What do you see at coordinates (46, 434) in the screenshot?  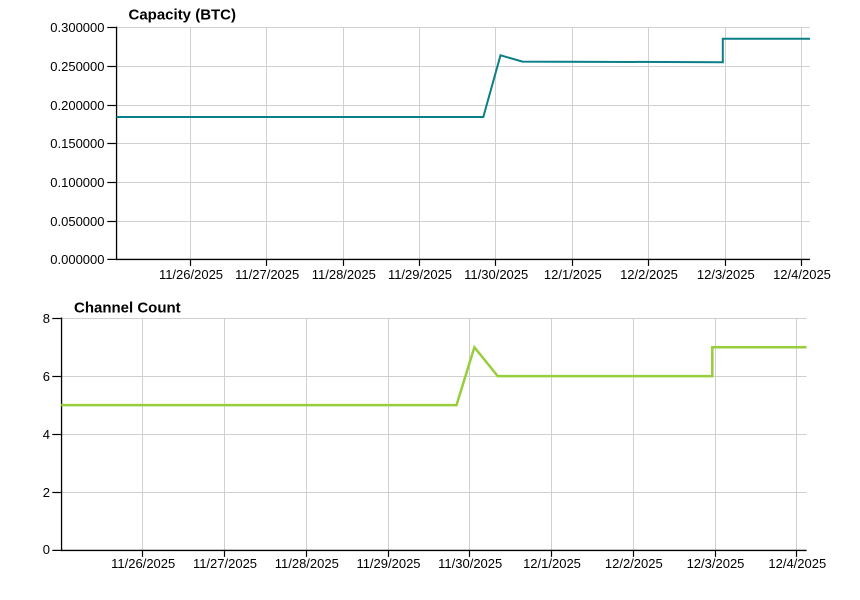 I see `svg-text: 4` at bounding box center [46, 434].